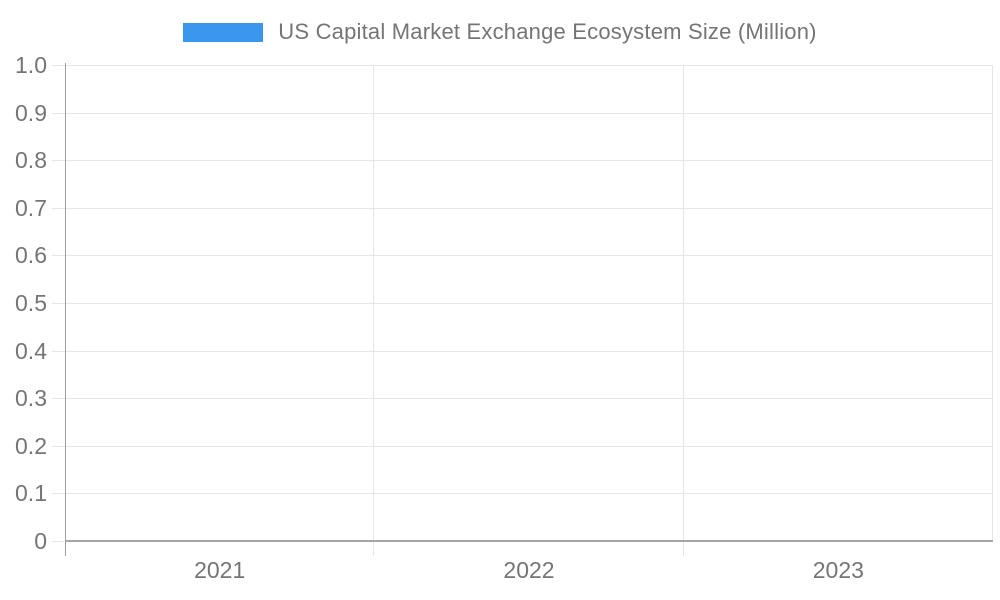  What do you see at coordinates (529, 570) in the screenshot?
I see `x-tick-label: 2022` at bounding box center [529, 570].